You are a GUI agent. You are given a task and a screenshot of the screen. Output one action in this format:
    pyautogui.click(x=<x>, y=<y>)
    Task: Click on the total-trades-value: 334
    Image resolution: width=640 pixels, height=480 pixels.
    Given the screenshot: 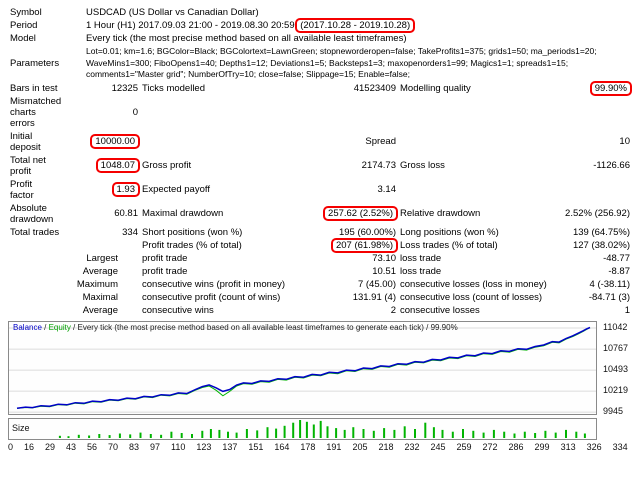 What is the action you would take?
    pyautogui.click(x=130, y=232)
    